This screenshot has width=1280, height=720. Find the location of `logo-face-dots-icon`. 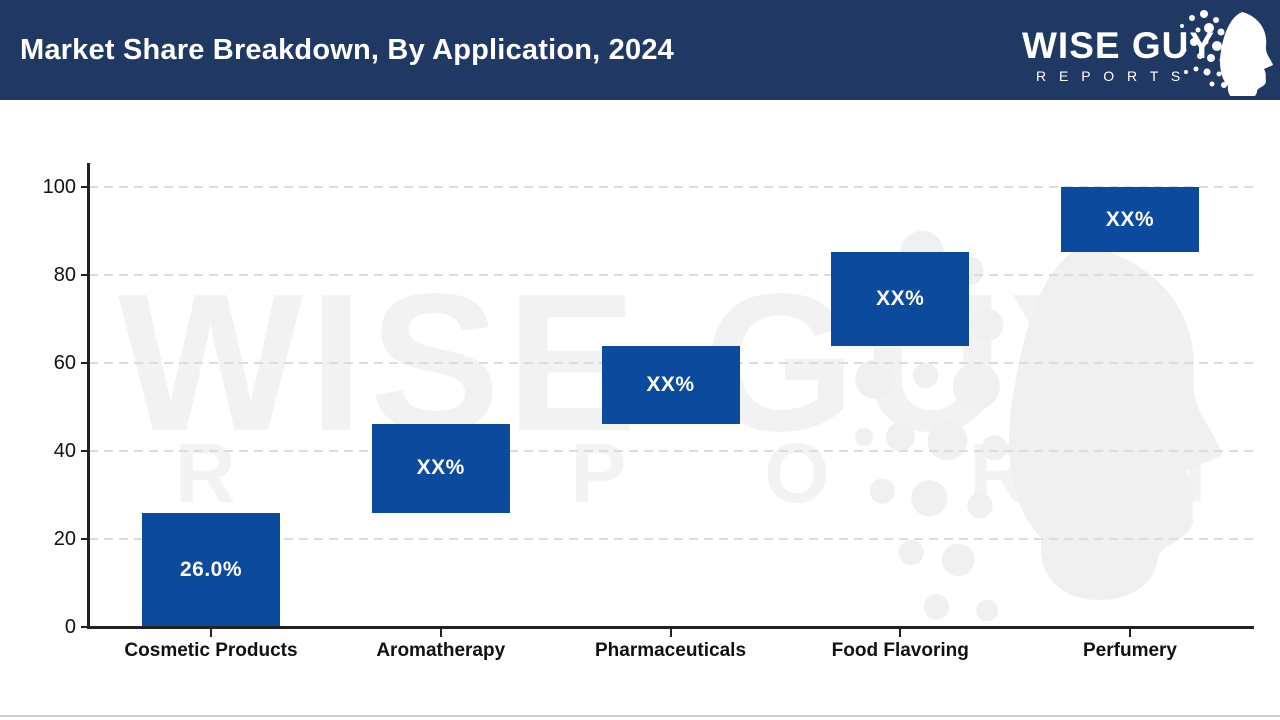

logo-face-dots-icon is located at coordinates (1203, 49).